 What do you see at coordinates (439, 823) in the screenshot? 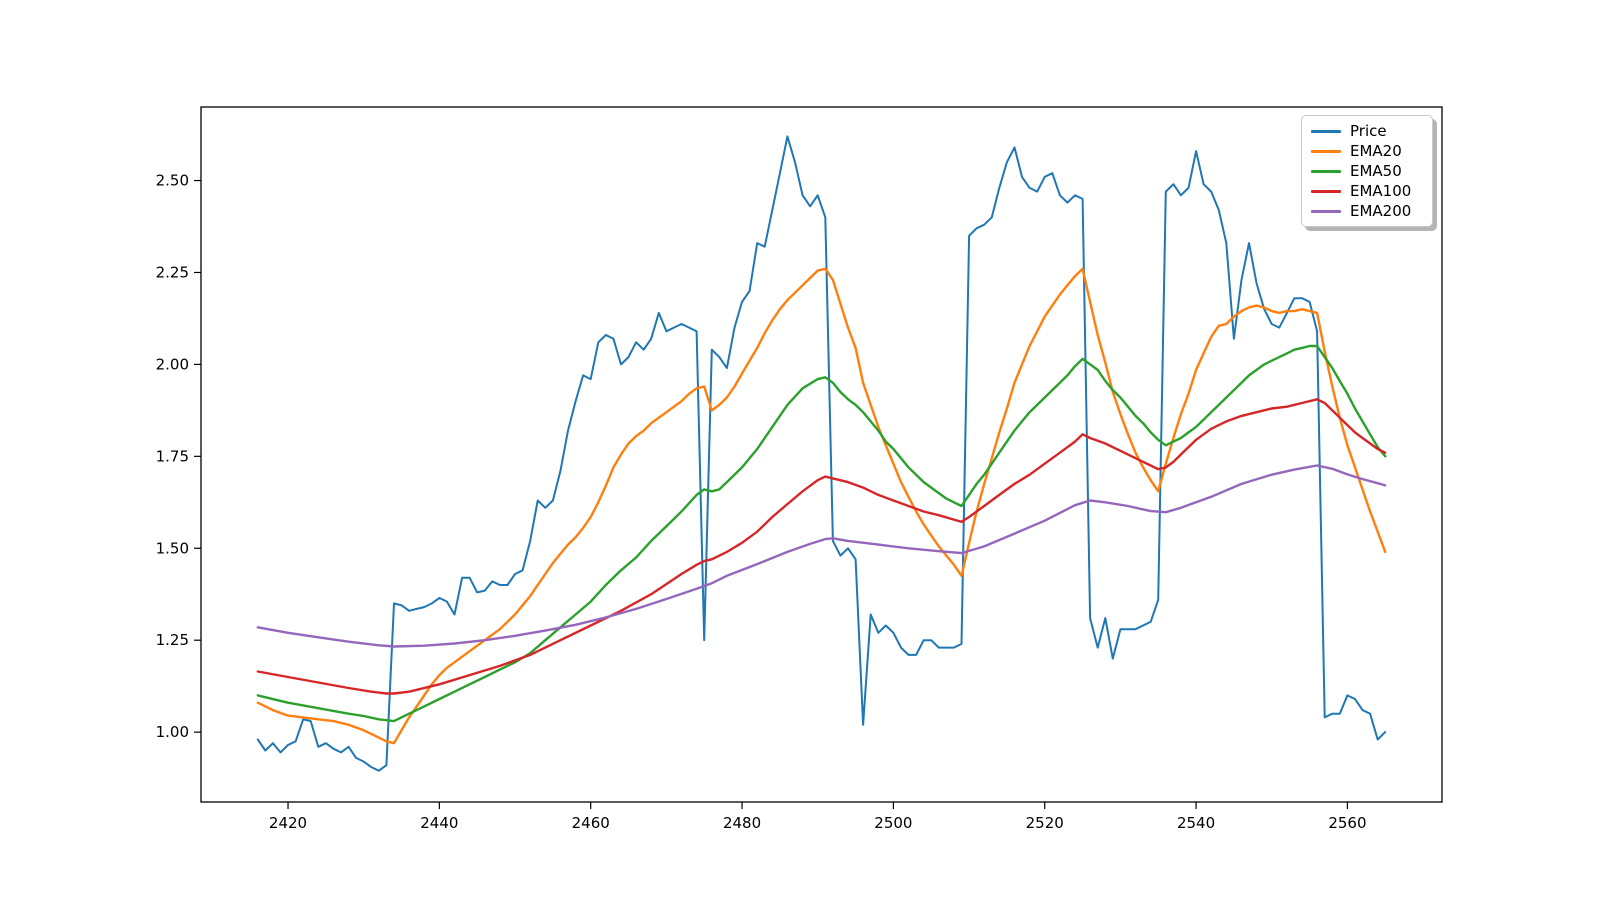
I see `x-tick-label: 2440` at bounding box center [439, 823].